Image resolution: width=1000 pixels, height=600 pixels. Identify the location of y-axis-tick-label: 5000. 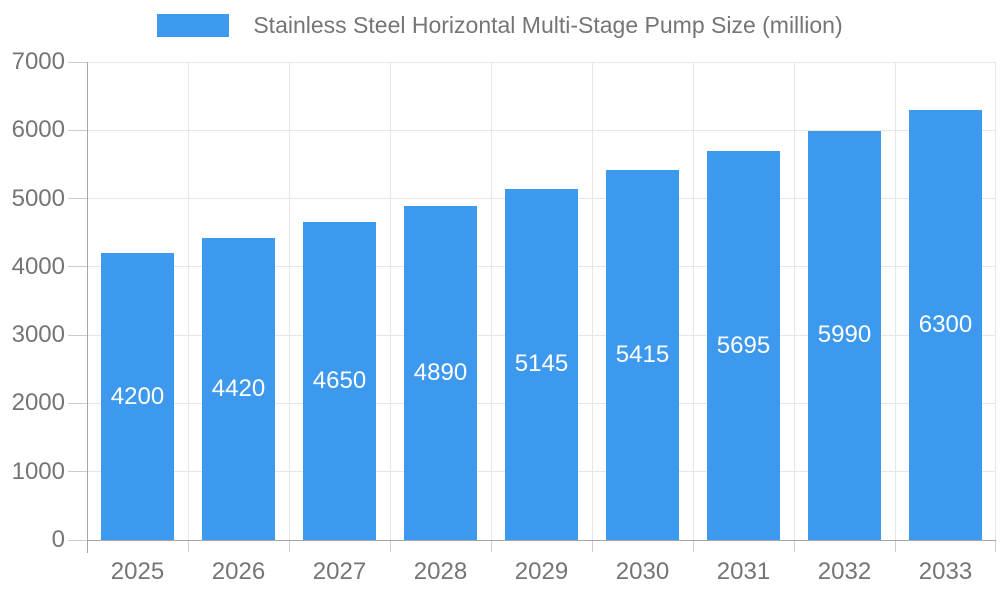
(38, 198).